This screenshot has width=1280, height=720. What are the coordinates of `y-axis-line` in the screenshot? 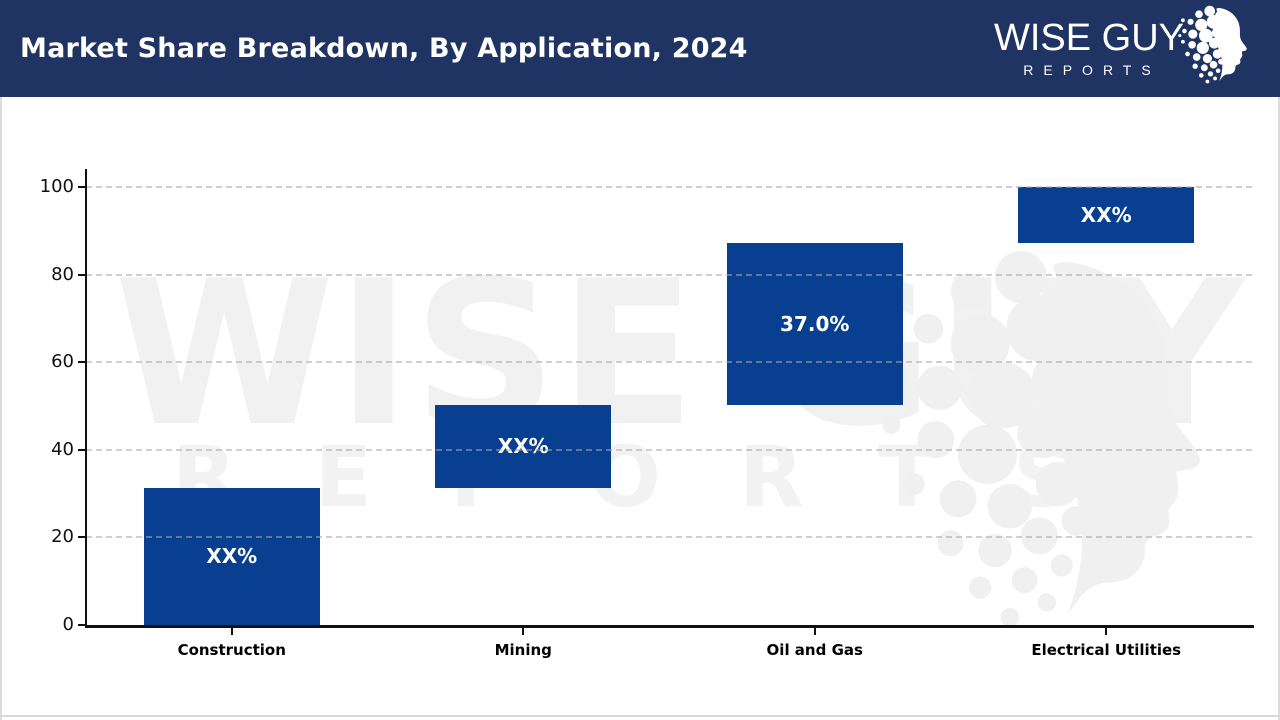 It's located at (86, 398).